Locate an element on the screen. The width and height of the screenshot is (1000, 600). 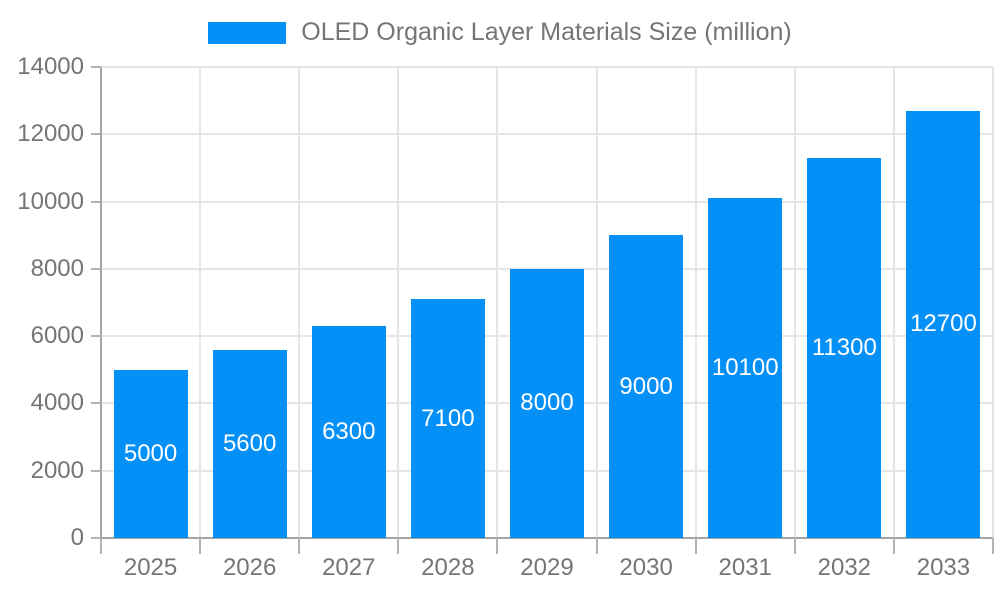
y-tick-label: 4000 is located at coordinates (57, 403).